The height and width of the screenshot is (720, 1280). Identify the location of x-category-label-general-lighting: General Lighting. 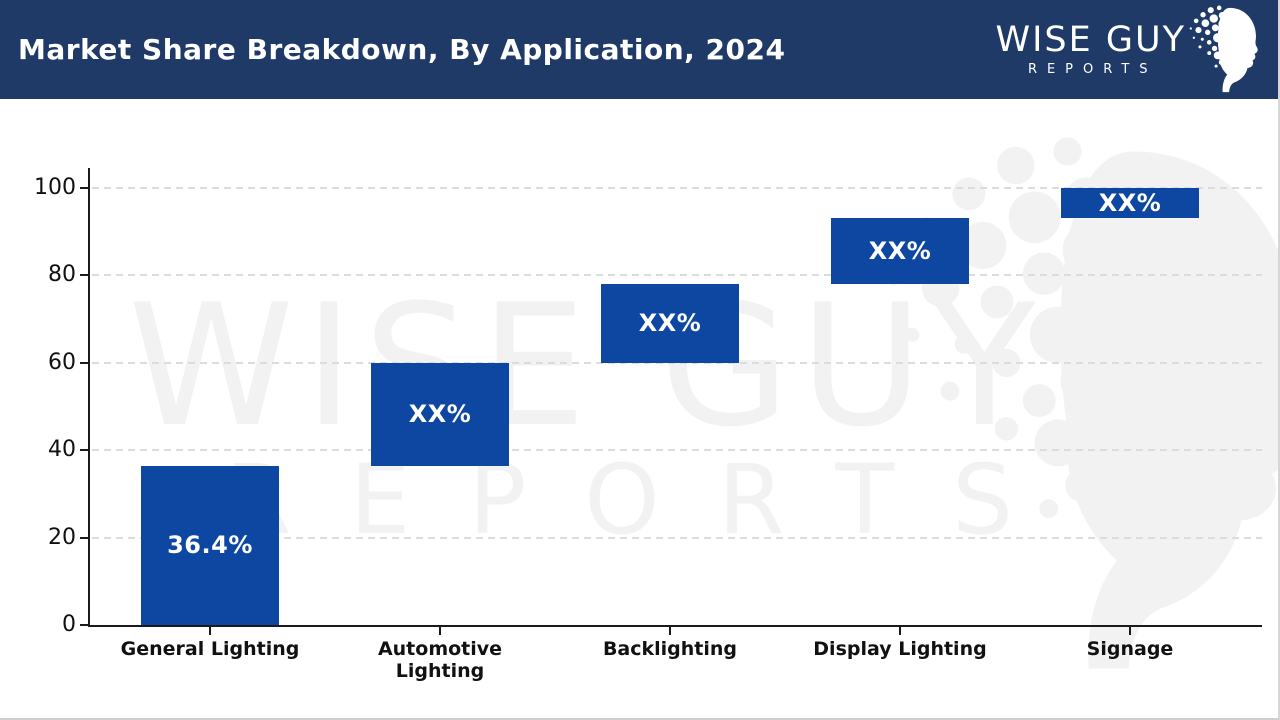
(210, 649).